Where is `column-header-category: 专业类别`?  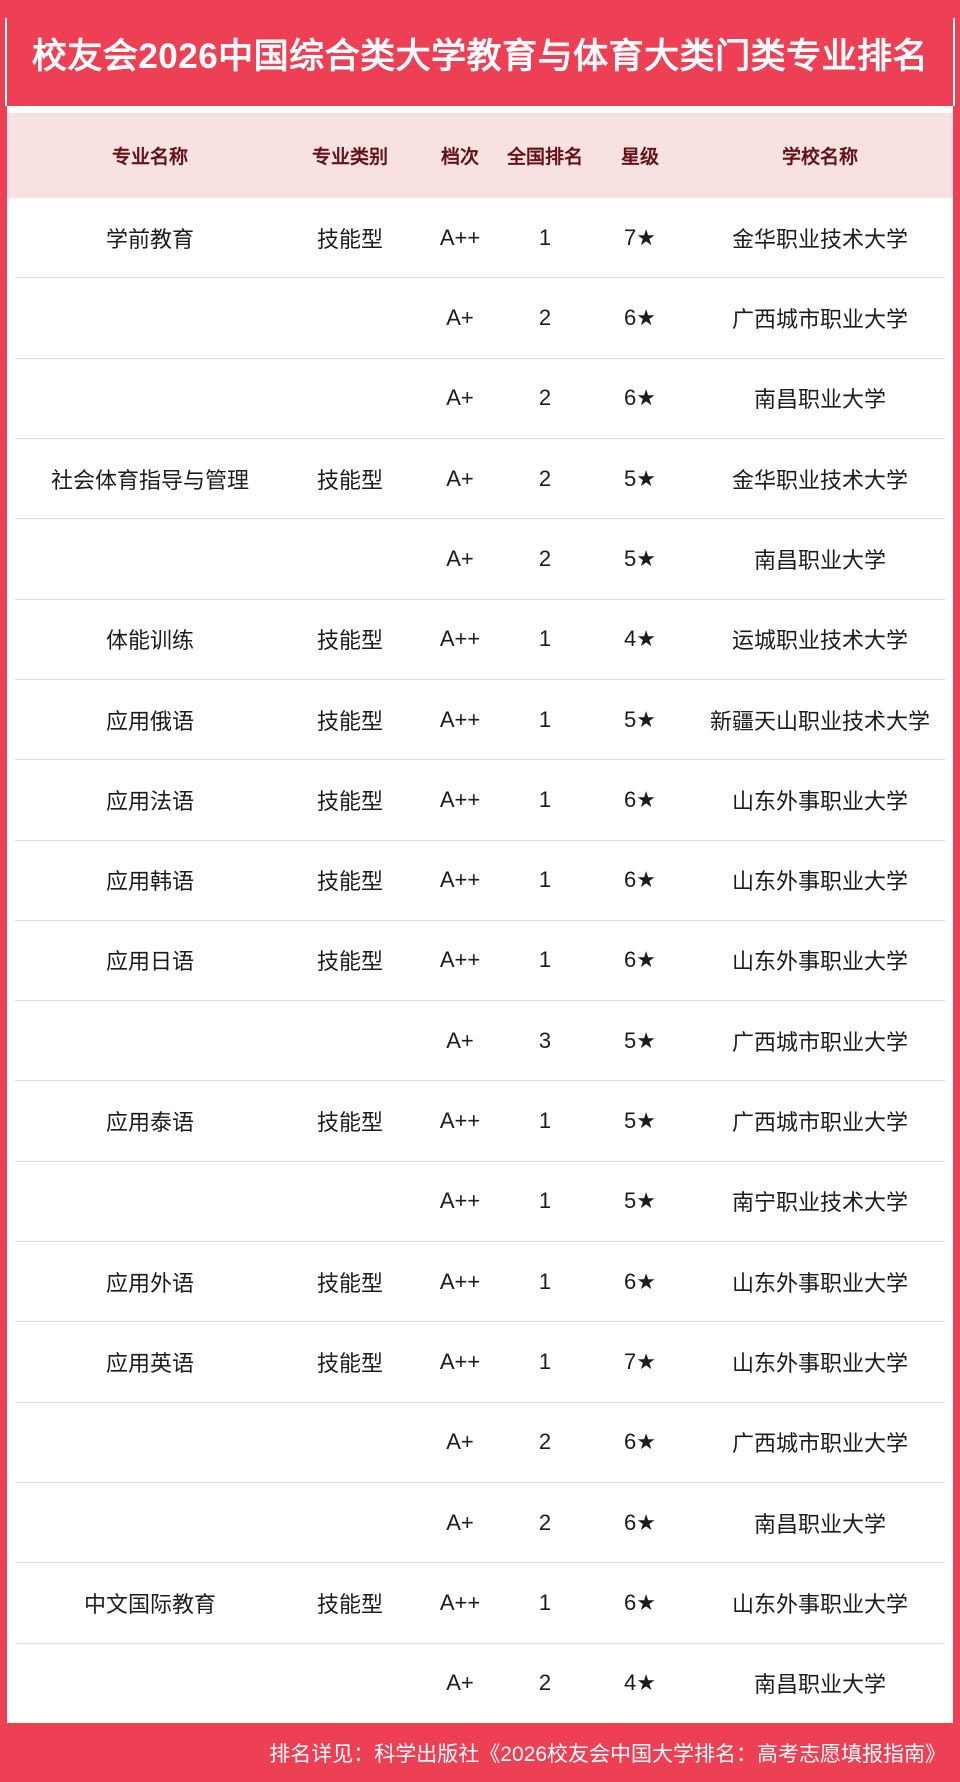
column-header-category: 专业类别 is located at coordinates (349, 157).